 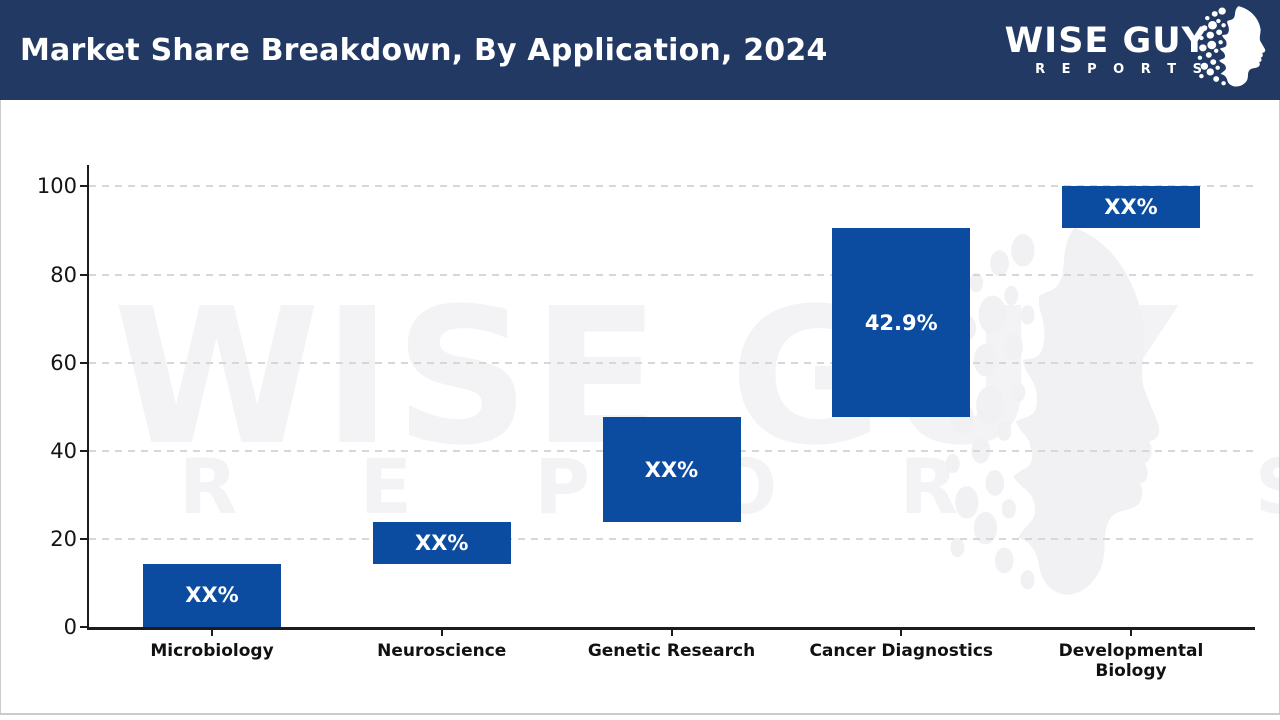 I want to click on bar-developmental-biology: XX%, so click(x=1131, y=207).